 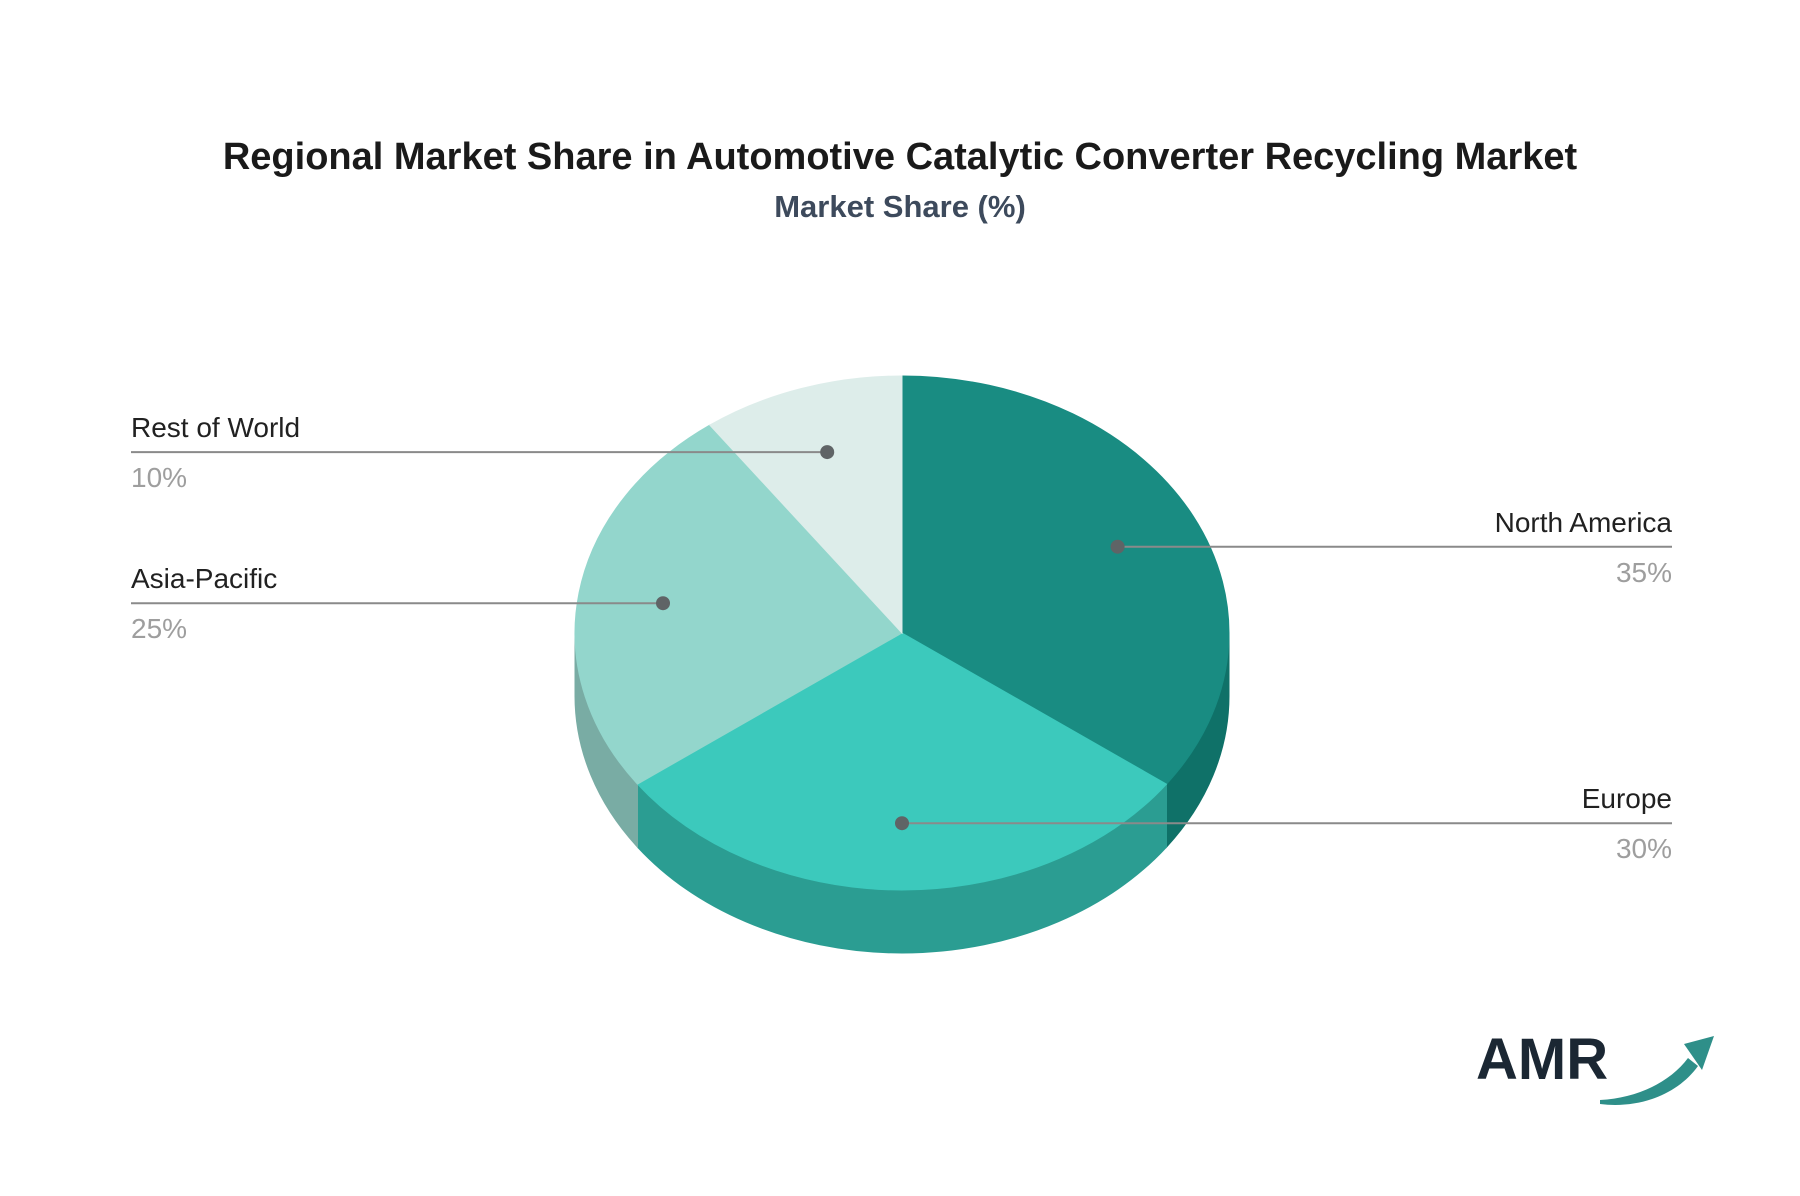 I want to click on chart-subtitle: Market Share (%), so click(x=900, y=206).